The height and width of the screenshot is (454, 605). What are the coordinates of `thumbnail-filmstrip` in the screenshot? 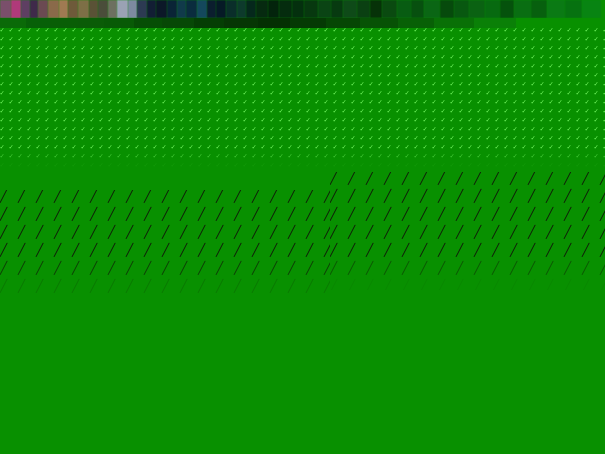 It's located at (302, 9).